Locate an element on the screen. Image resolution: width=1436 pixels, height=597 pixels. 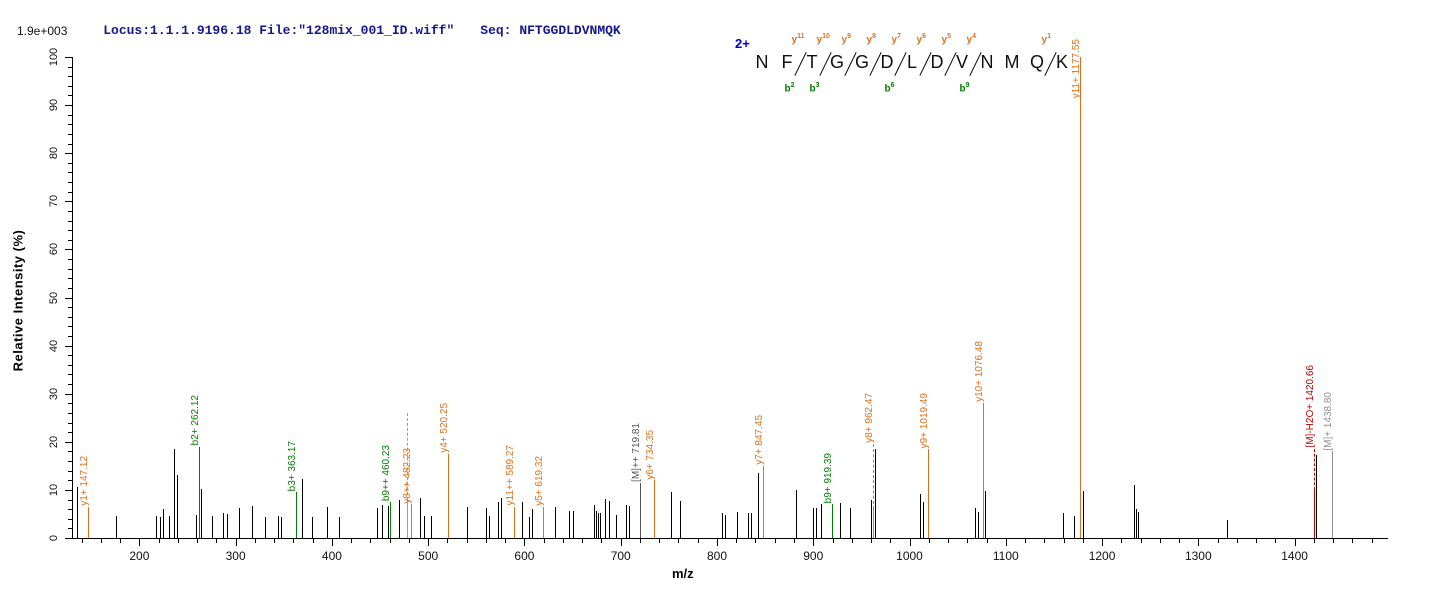
y-axis-tick-label: 20 is located at coordinates (54, 441).